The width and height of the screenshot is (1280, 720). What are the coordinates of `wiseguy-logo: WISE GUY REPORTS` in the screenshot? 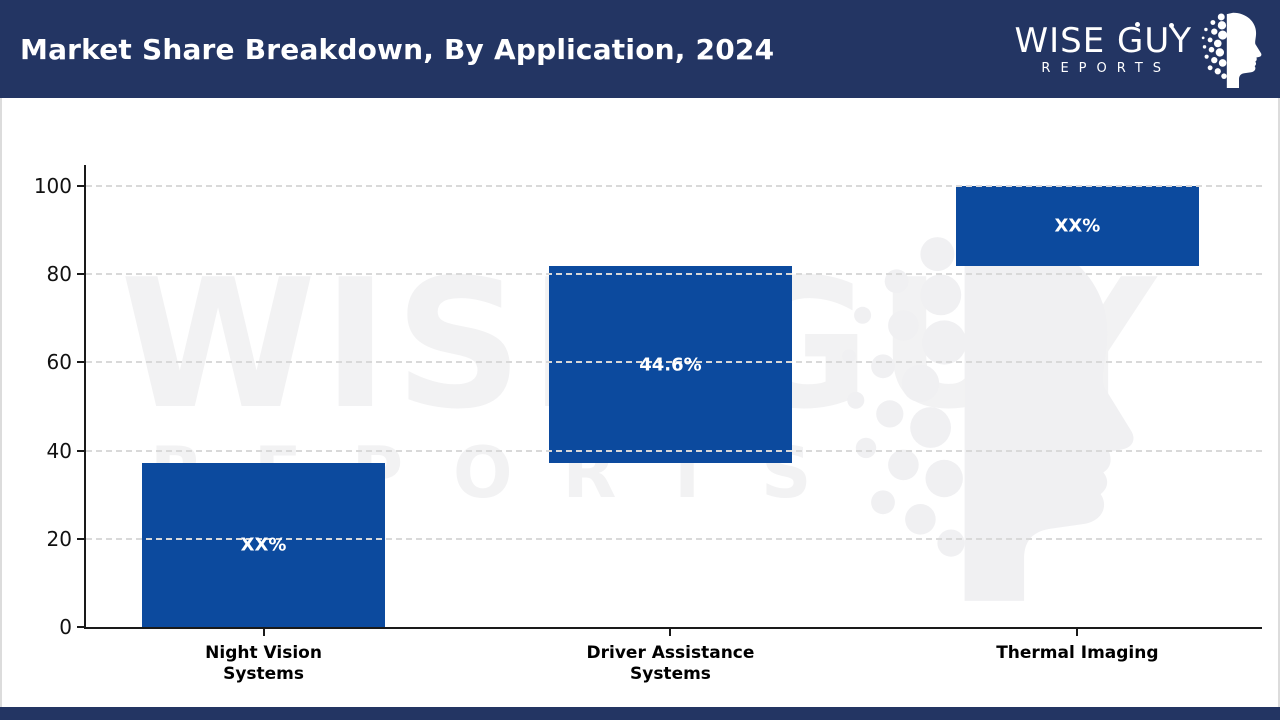 It's located at (1140, 49).